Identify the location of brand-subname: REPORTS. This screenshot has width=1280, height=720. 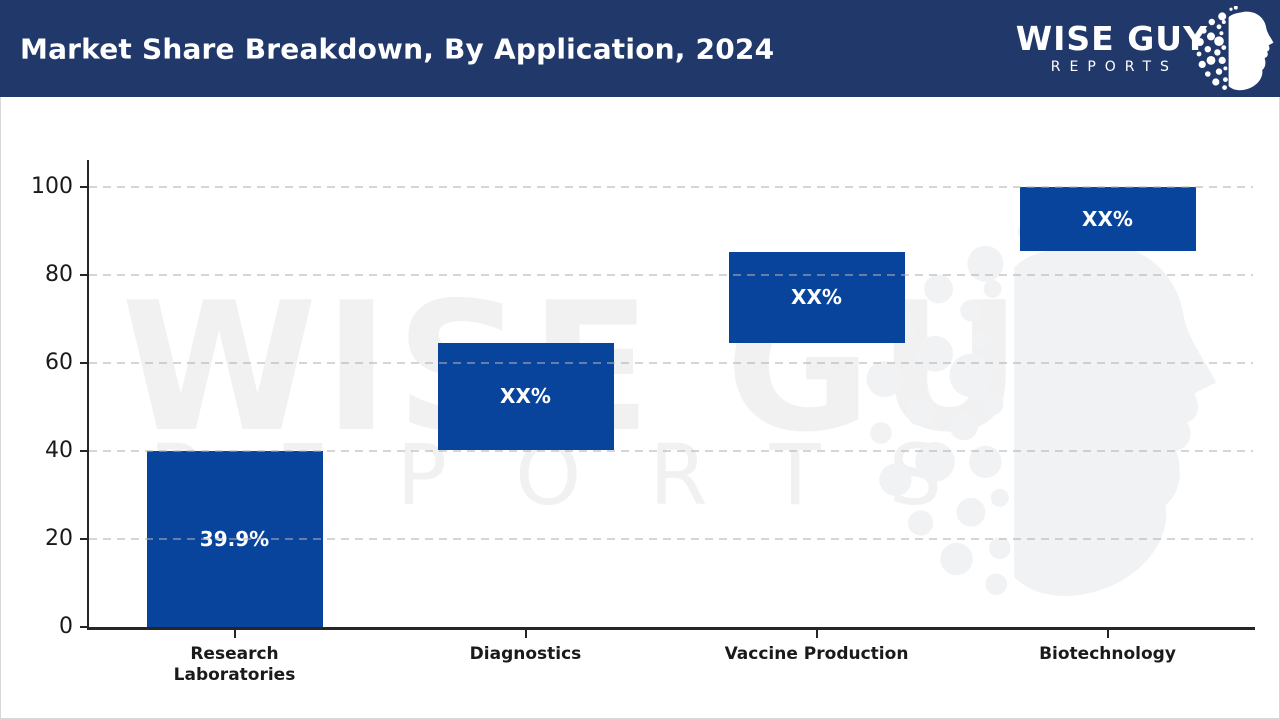
(1114, 66).